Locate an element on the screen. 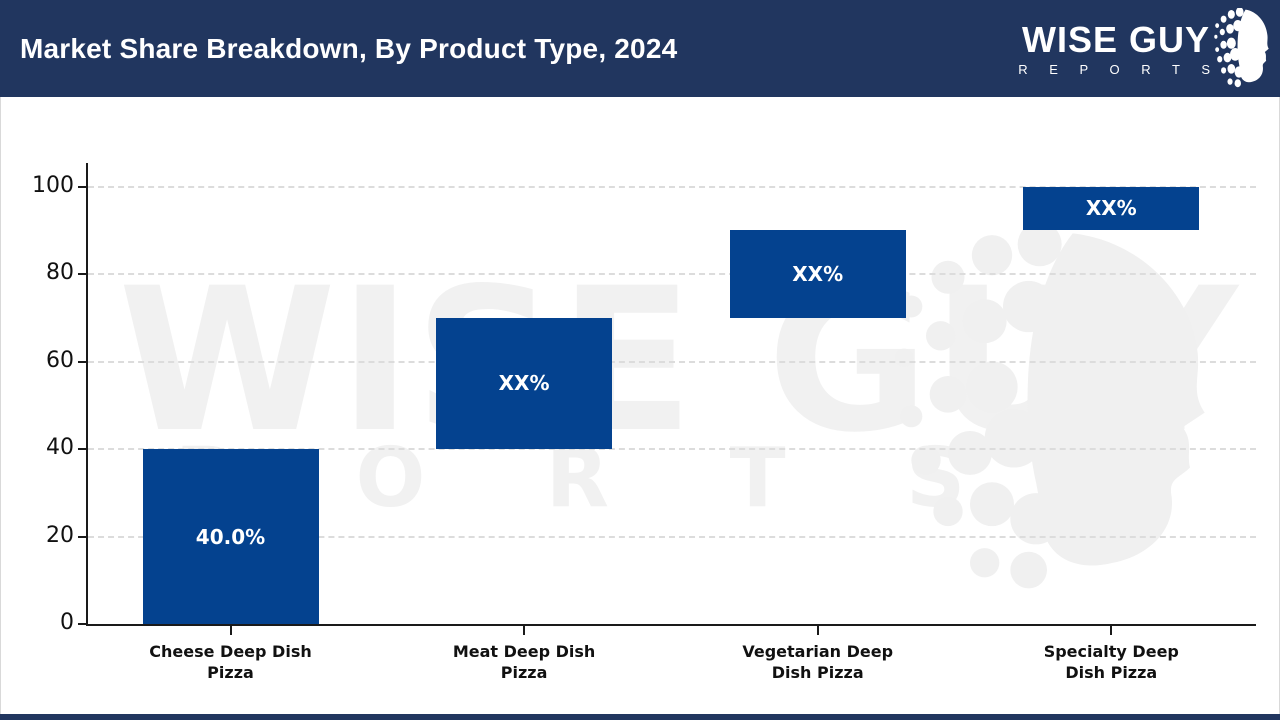 The width and height of the screenshot is (1280, 720). y-tick-label: 0 is located at coordinates (67, 622).